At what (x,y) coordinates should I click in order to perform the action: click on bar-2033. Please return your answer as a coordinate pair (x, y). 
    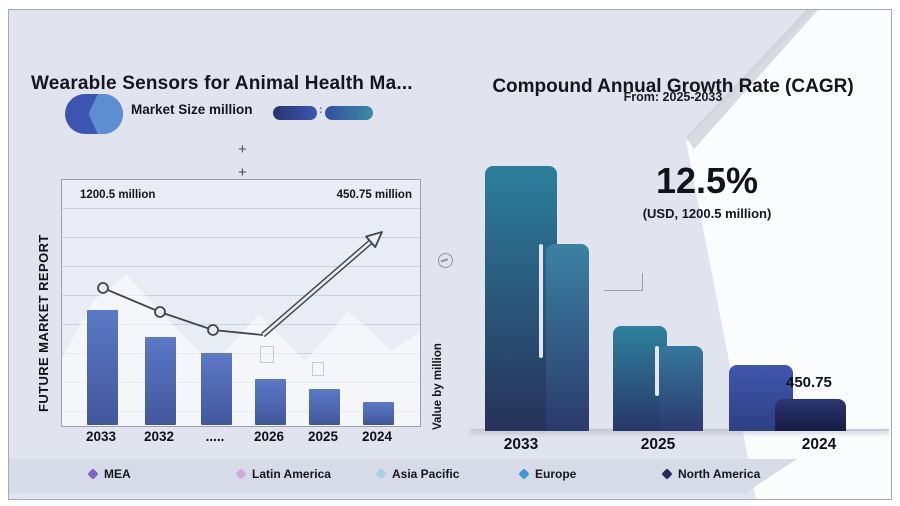
    Looking at the image, I should click on (102, 367).